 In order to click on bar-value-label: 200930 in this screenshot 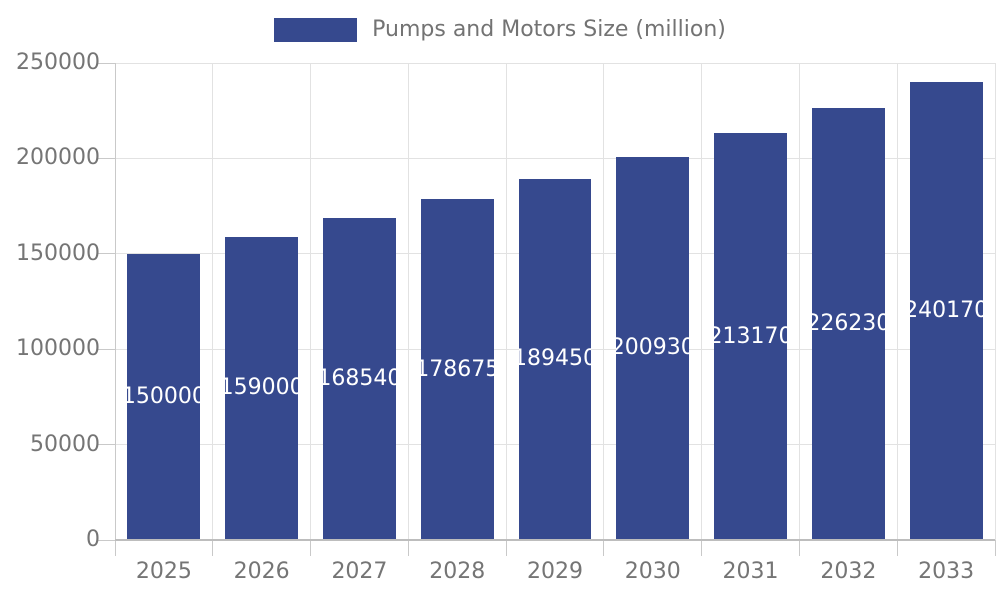, I will do `click(653, 348)`.